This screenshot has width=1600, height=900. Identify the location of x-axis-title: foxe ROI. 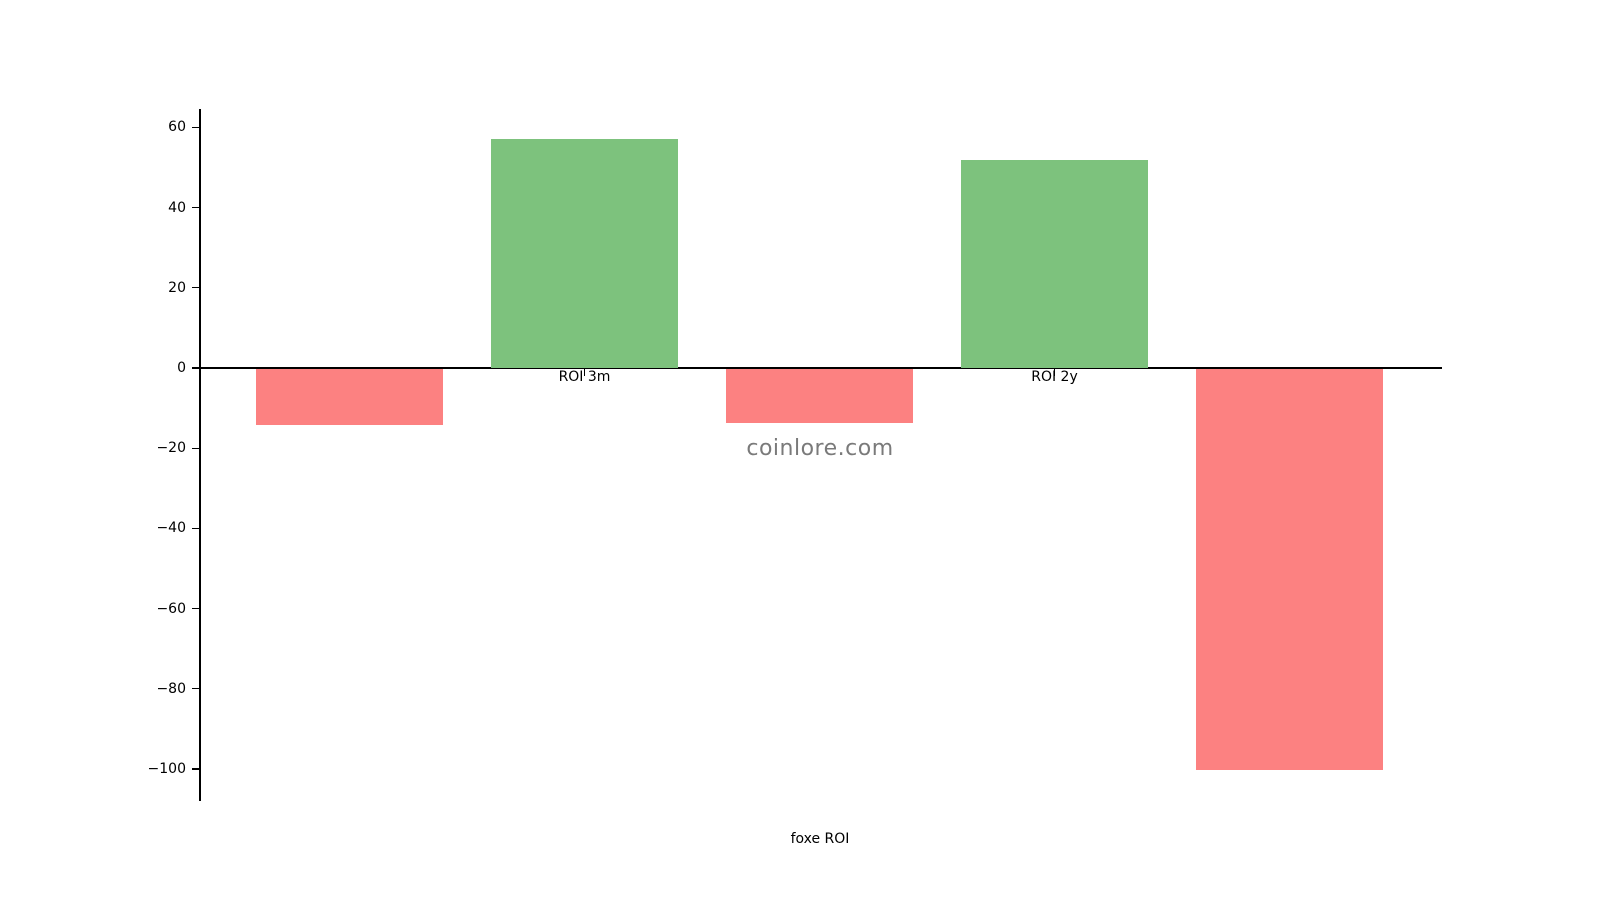
(820, 839).